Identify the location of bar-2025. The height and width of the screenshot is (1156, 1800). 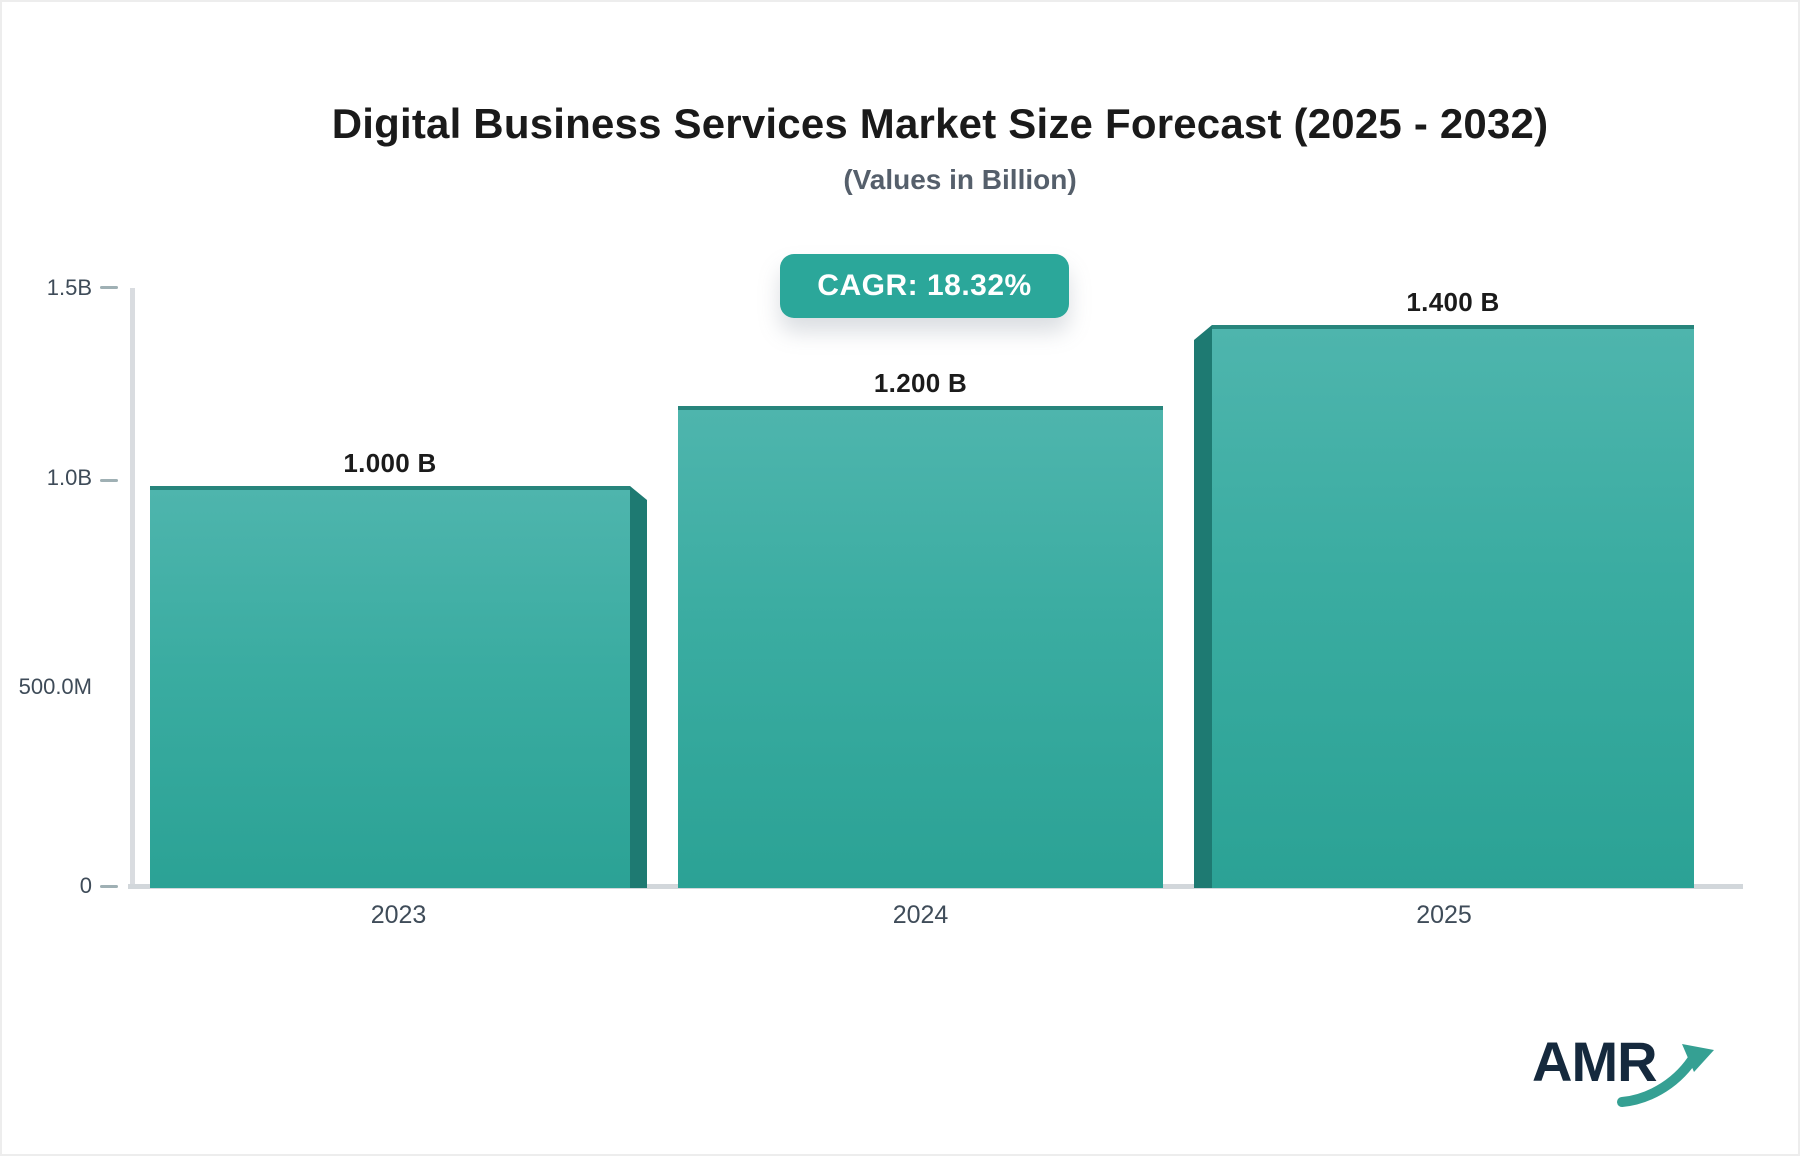
(1453, 606).